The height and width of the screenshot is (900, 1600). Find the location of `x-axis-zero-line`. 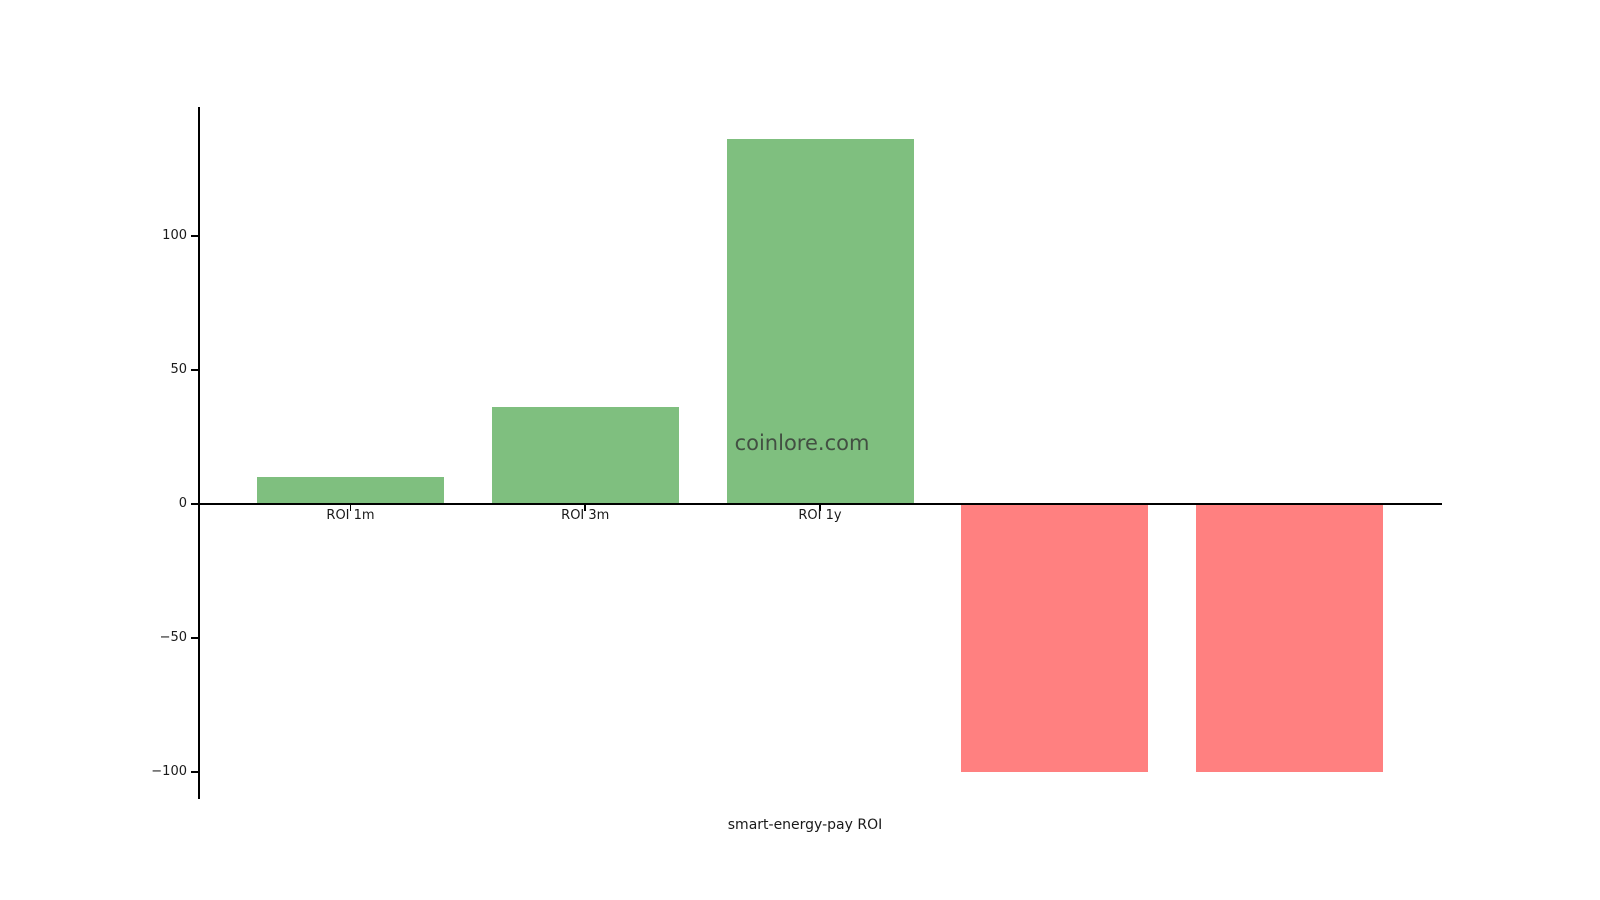

x-axis-zero-line is located at coordinates (820, 504).